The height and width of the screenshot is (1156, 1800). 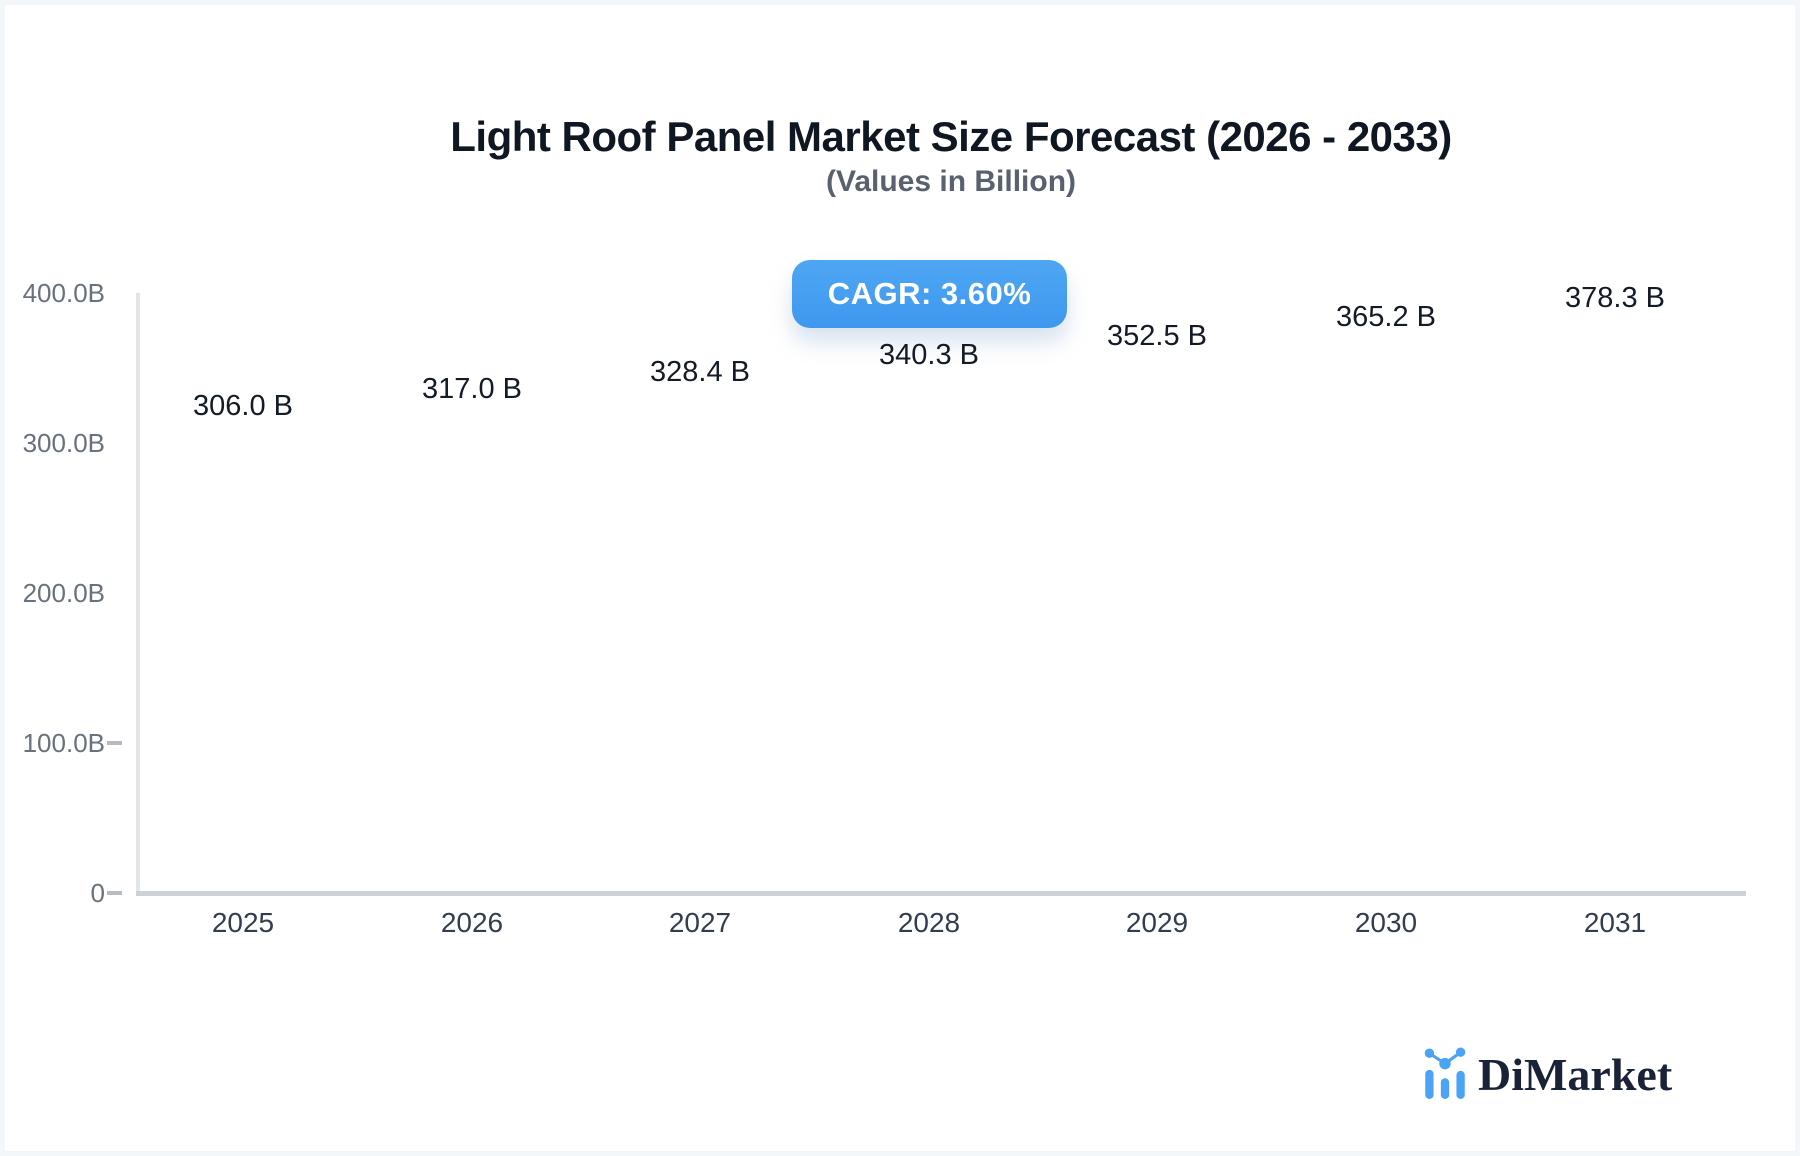 What do you see at coordinates (138, 593) in the screenshot?
I see `y-axis-line` at bounding box center [138, 593].